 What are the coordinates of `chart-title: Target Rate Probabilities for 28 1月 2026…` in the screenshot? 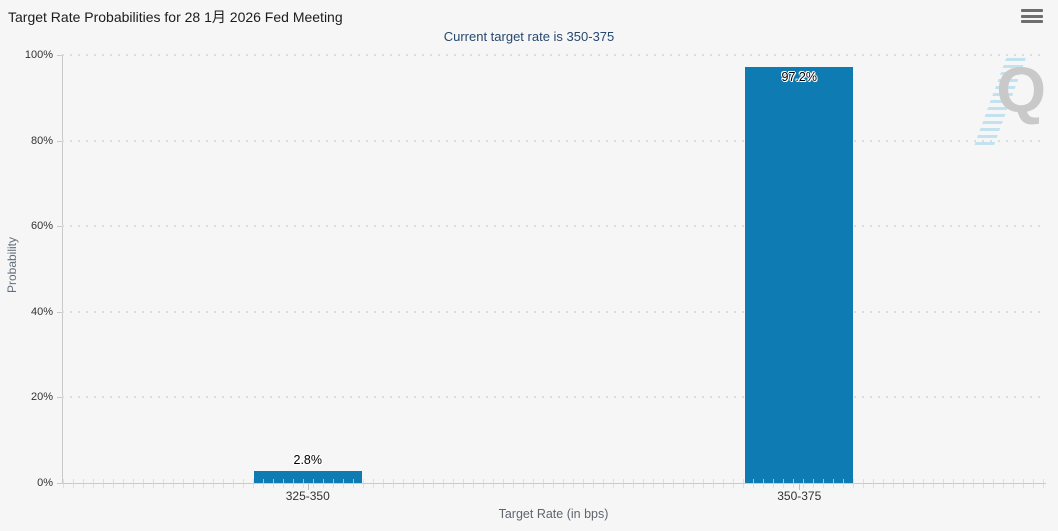 It's located at (175, 17).